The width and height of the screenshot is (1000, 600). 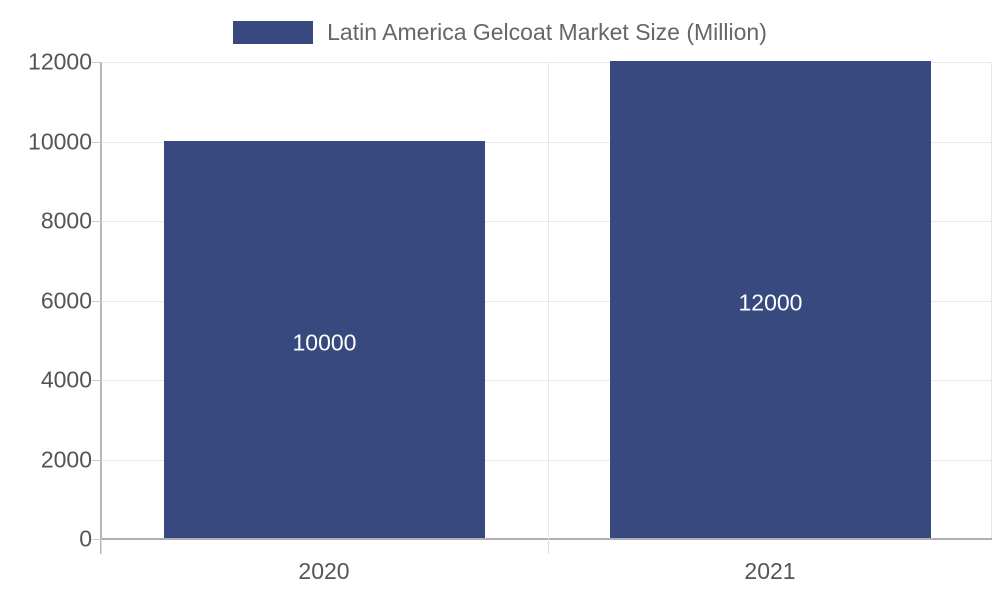 I want to click on y-axis-line, so click(x=101, y=308).